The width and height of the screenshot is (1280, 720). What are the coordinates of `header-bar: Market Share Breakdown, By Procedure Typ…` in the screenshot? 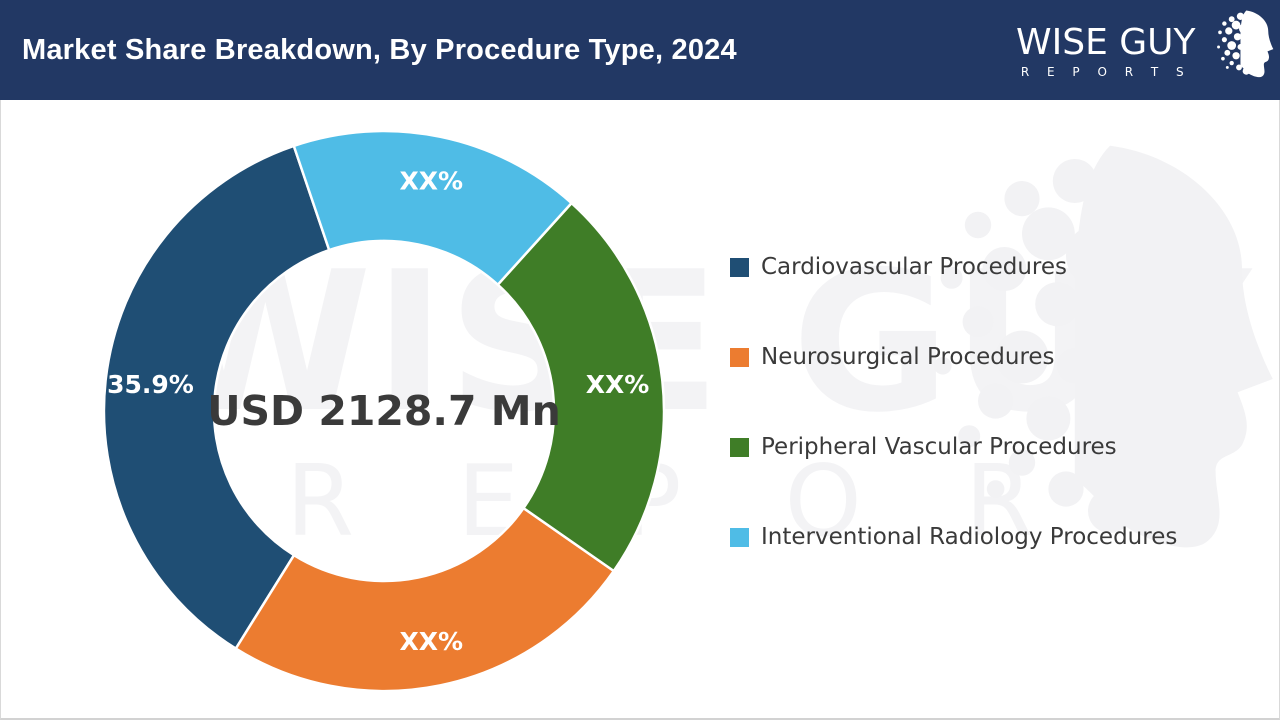 It's located at (640, 50).